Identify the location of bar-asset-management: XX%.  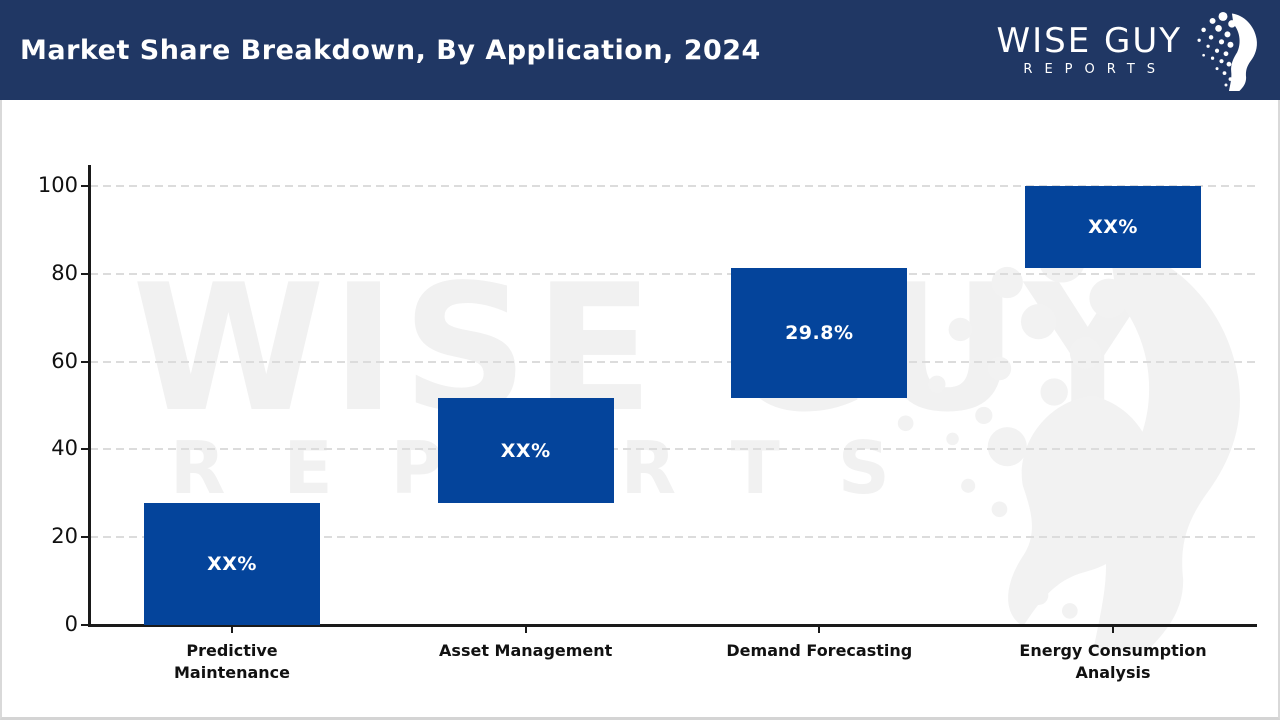
(525, 451).